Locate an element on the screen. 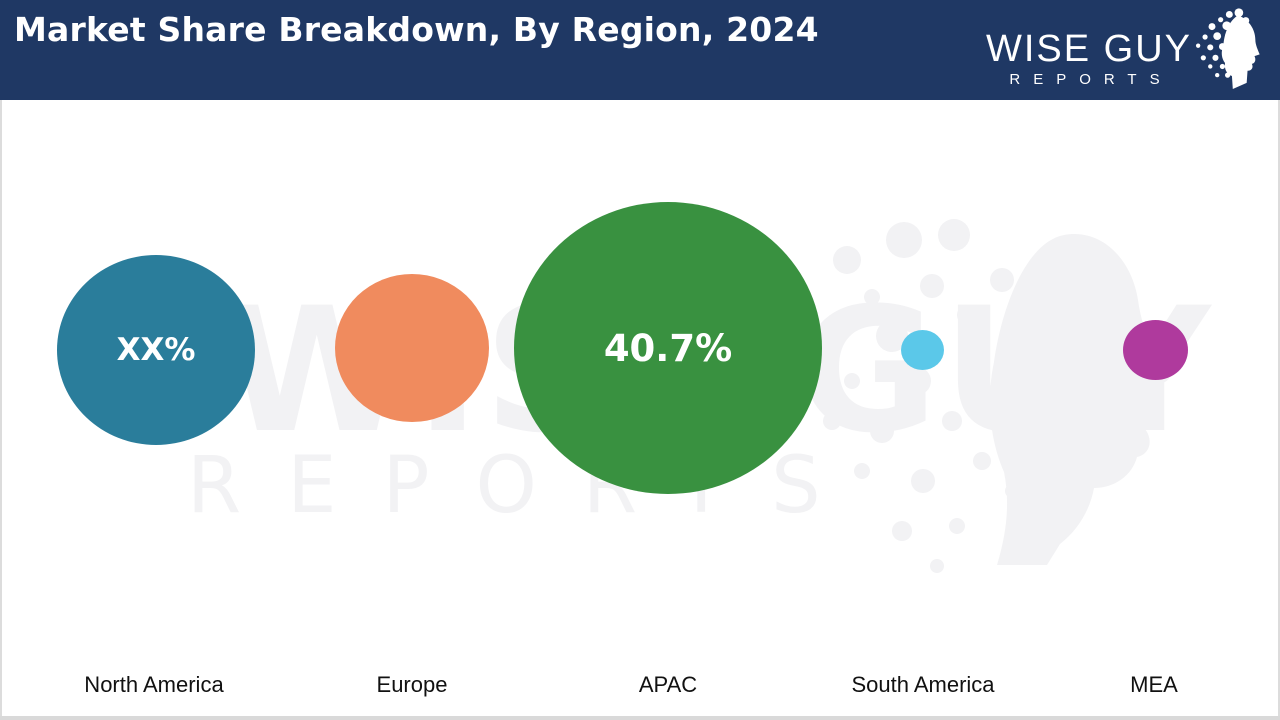 This screenshot has height=720, width=1280. category-label-mea: MEA is located at coordinates (1154, 684).